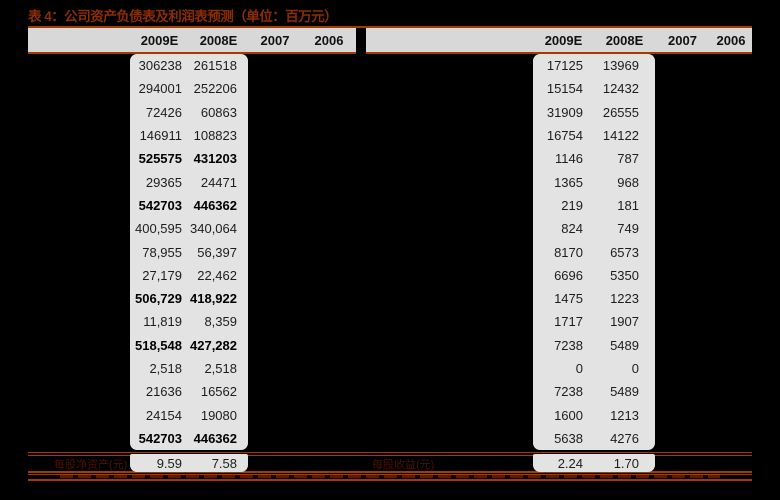 The image size is (780, 500). I want to click on value-2008e: 1213, so click(624, 415).